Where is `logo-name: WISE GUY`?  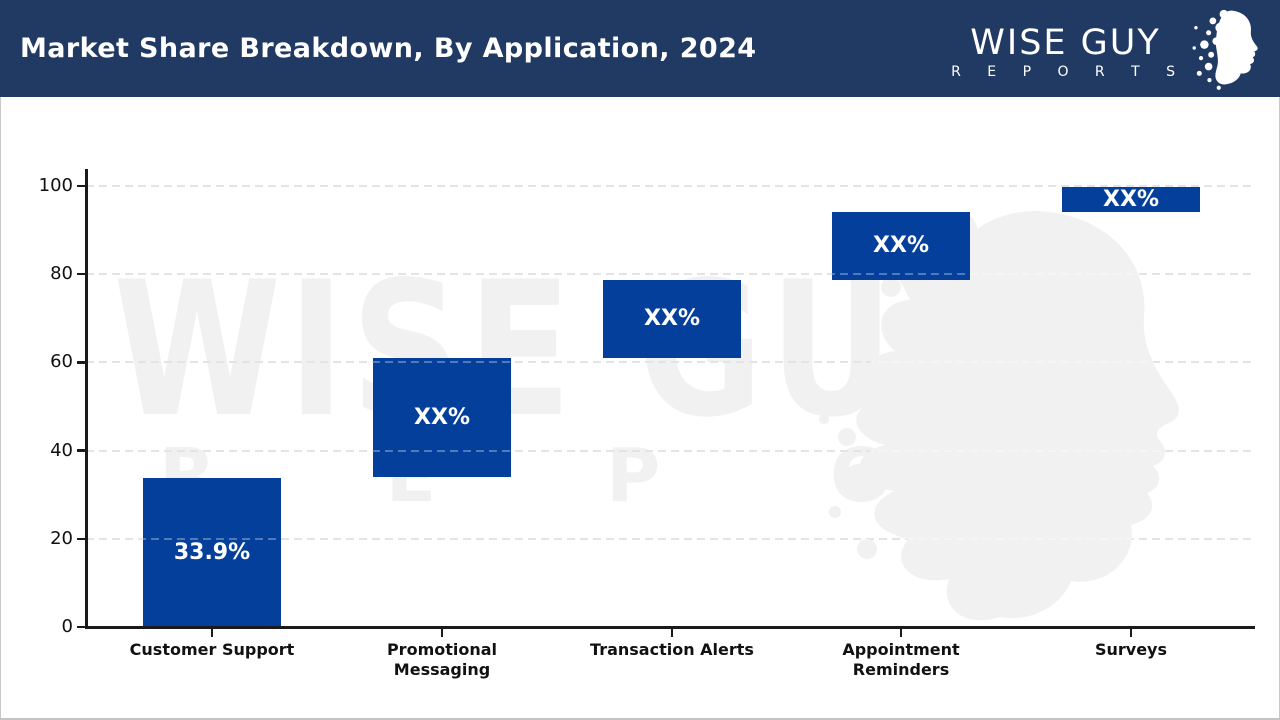 logo-name: WISE GUY is located at coordinates (1065, 42).